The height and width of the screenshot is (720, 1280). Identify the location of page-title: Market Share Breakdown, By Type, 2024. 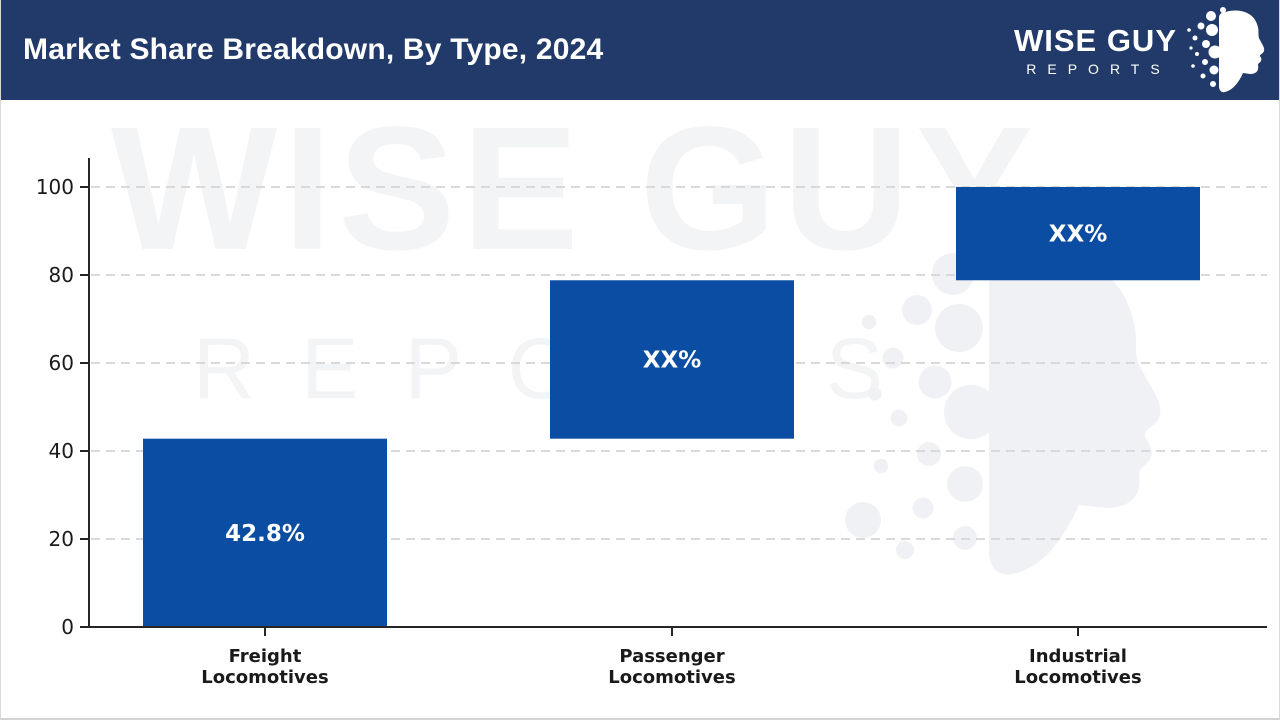
(313, 49).